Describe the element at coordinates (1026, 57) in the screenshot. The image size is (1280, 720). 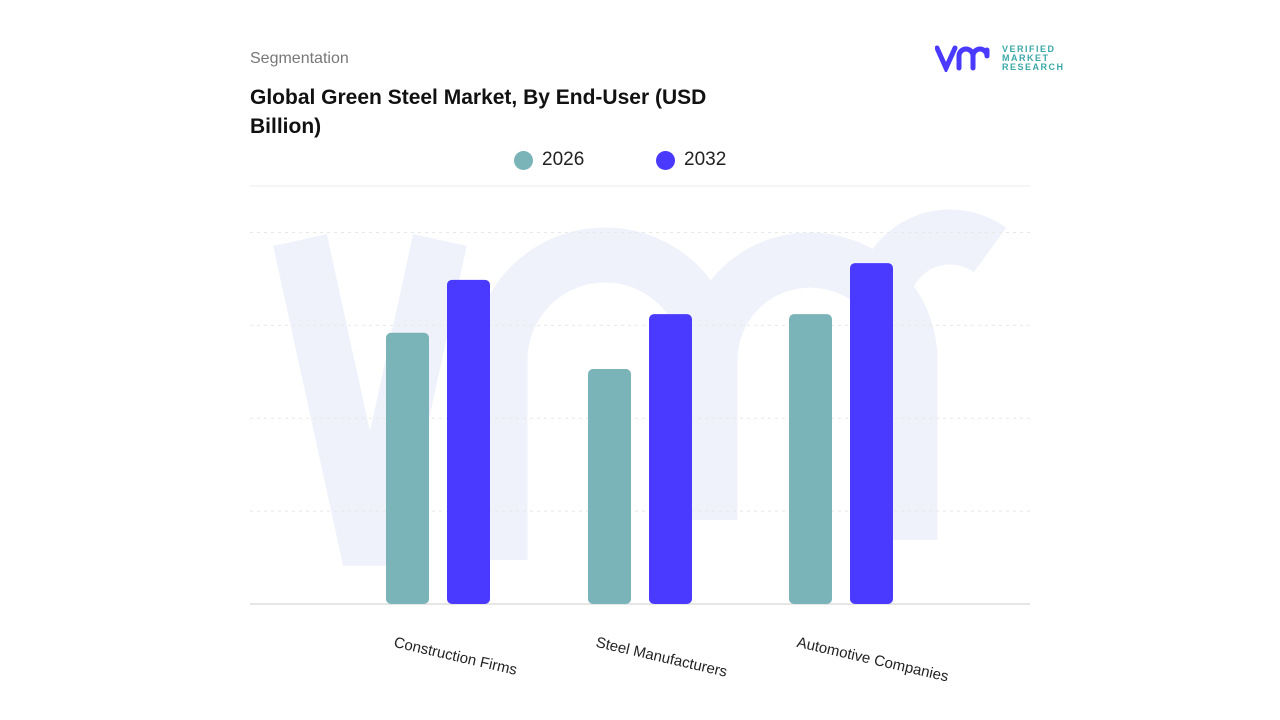
I see `logo-line: MARKET` at that location.